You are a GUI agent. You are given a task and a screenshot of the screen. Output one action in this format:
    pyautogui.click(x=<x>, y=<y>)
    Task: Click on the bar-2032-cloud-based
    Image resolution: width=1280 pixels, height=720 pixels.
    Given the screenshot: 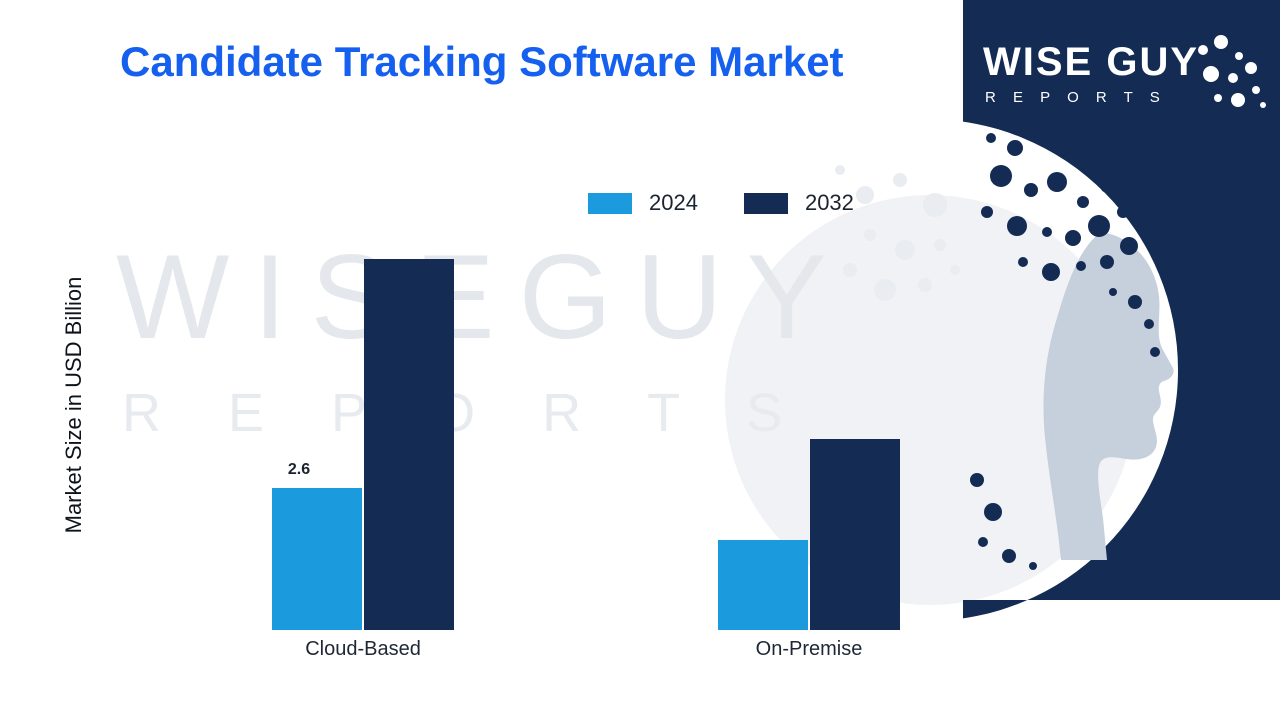 What is the action you would take?
    pyautogui.click(x=409, y=444)
    